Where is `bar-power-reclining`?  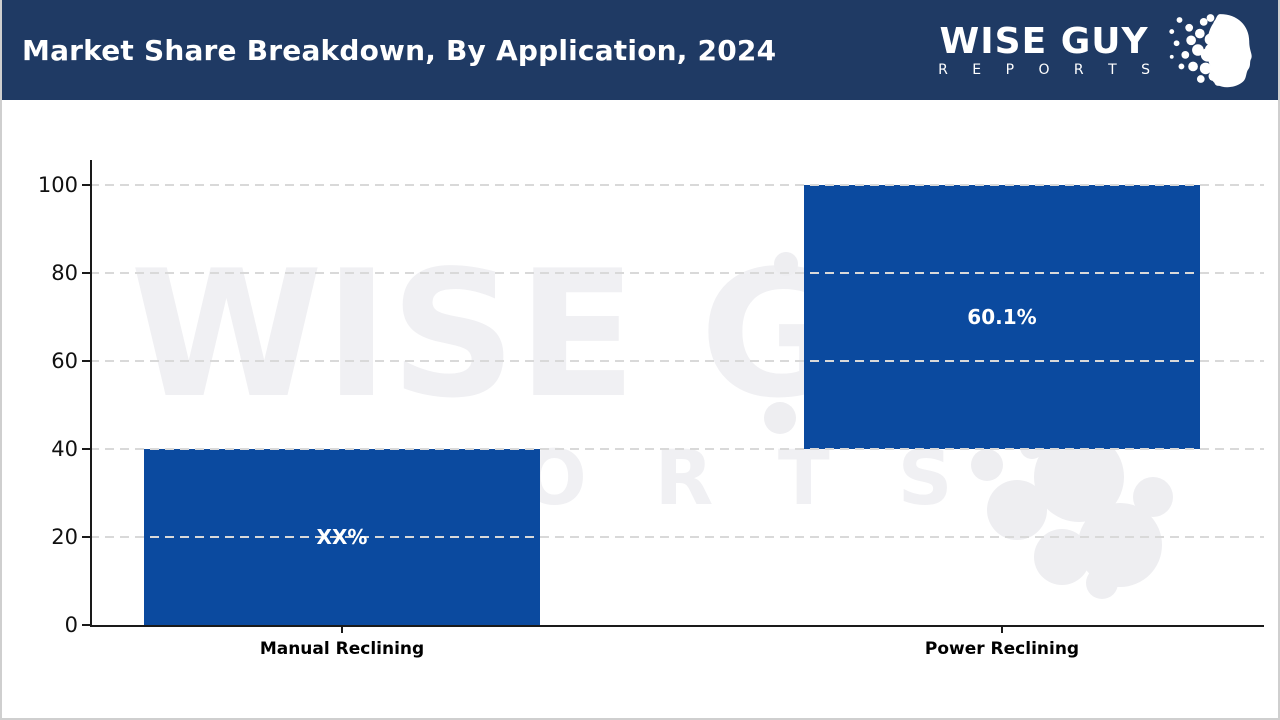
bar-power-reclining is located at coordinates (1002, 317).